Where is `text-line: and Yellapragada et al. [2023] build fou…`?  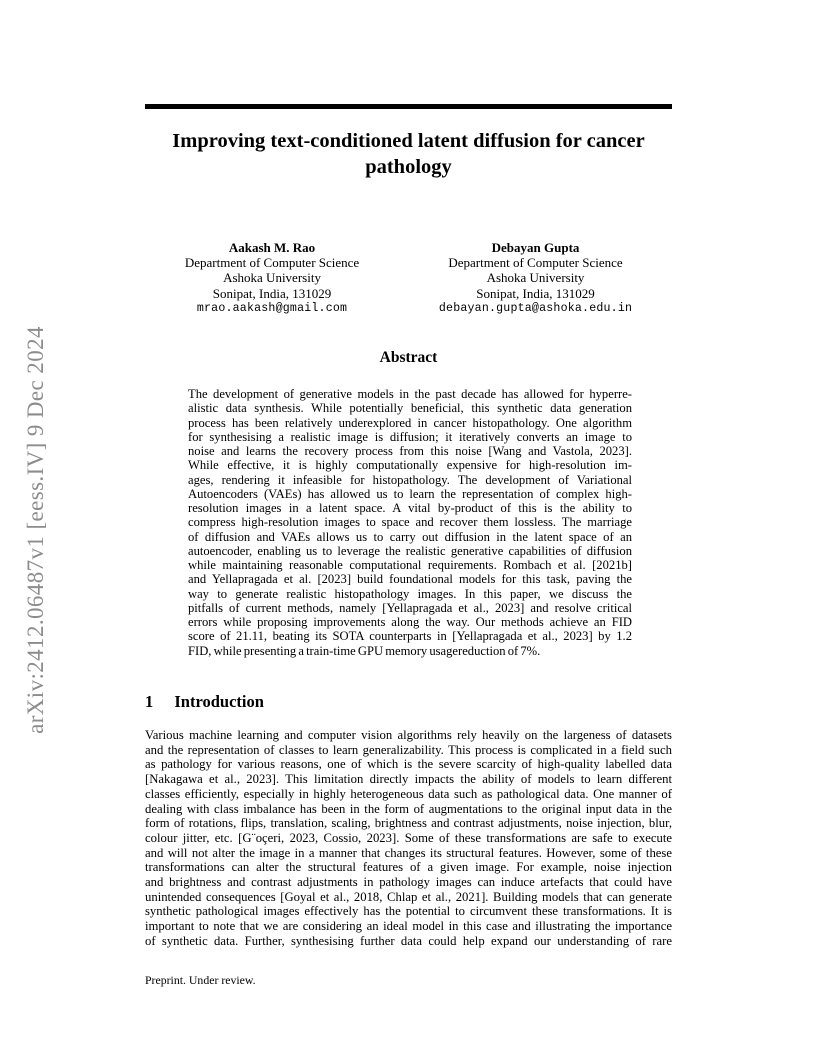
text-line: and Yellapragada et al. [2023] build fou… is located at coordinates (410, 579).